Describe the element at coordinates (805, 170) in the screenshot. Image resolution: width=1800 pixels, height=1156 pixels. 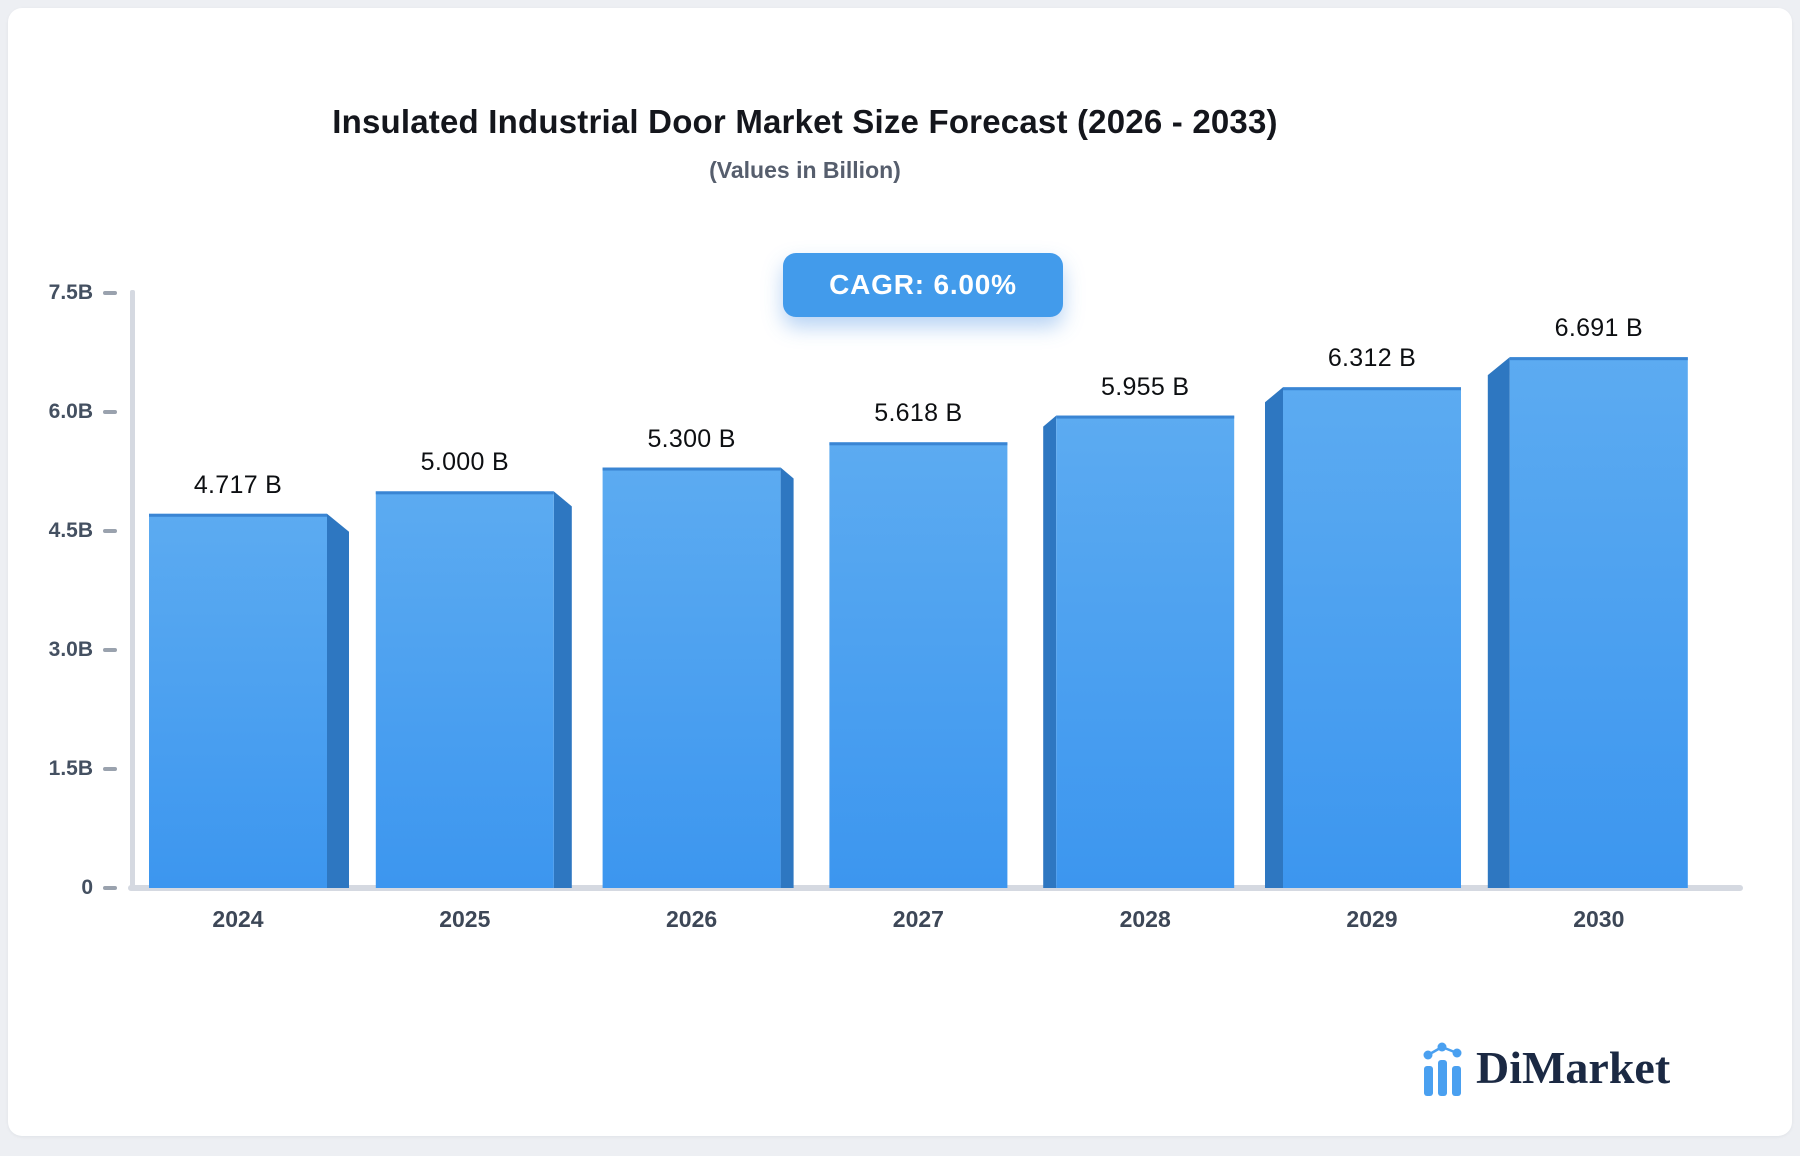
I see `chart-subtitle: (Values in Billion)` at that location.